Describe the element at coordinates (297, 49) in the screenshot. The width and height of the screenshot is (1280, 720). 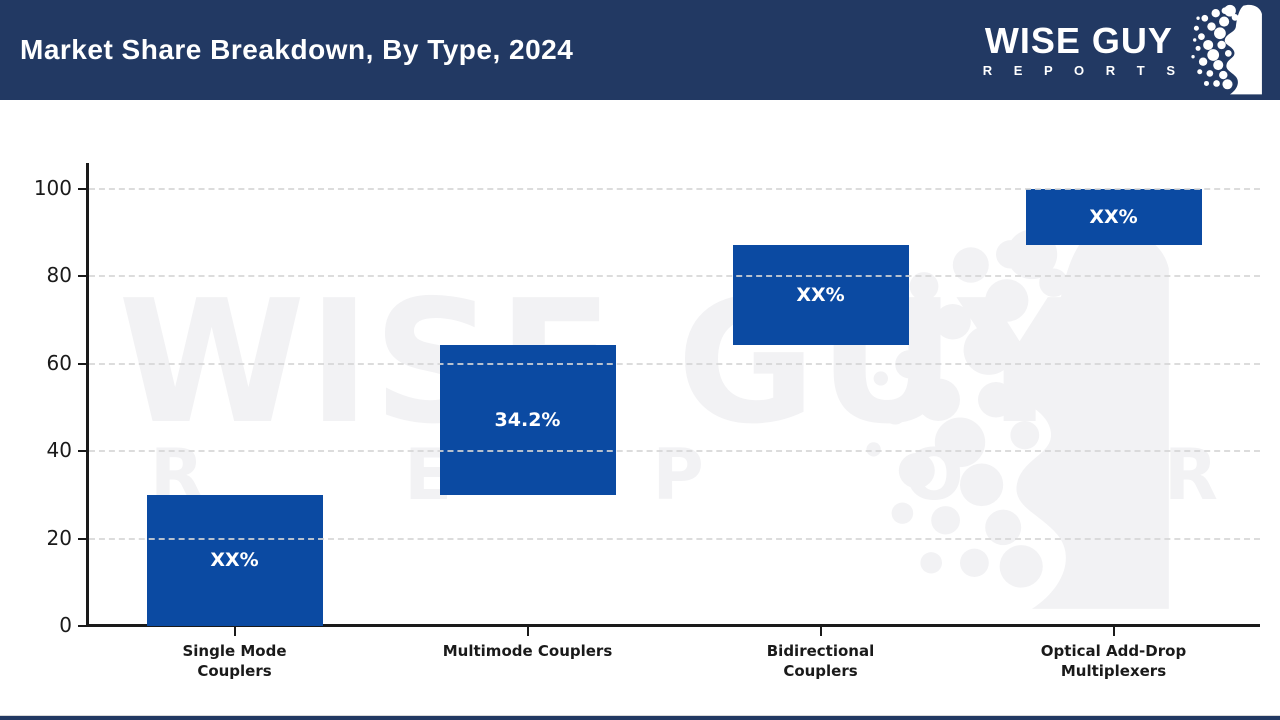
I see `chart-title: Market Share Breakdown, By Type, 2024` at that location.